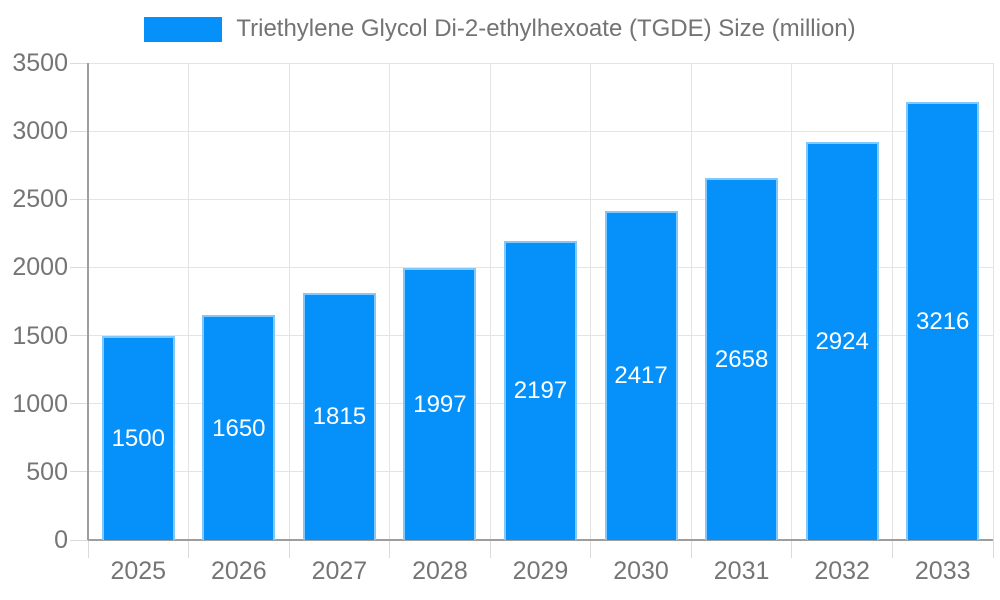 This screenshot has height=600, width=1000. I want to click on bar-2030: 2417, so click(641, 375).